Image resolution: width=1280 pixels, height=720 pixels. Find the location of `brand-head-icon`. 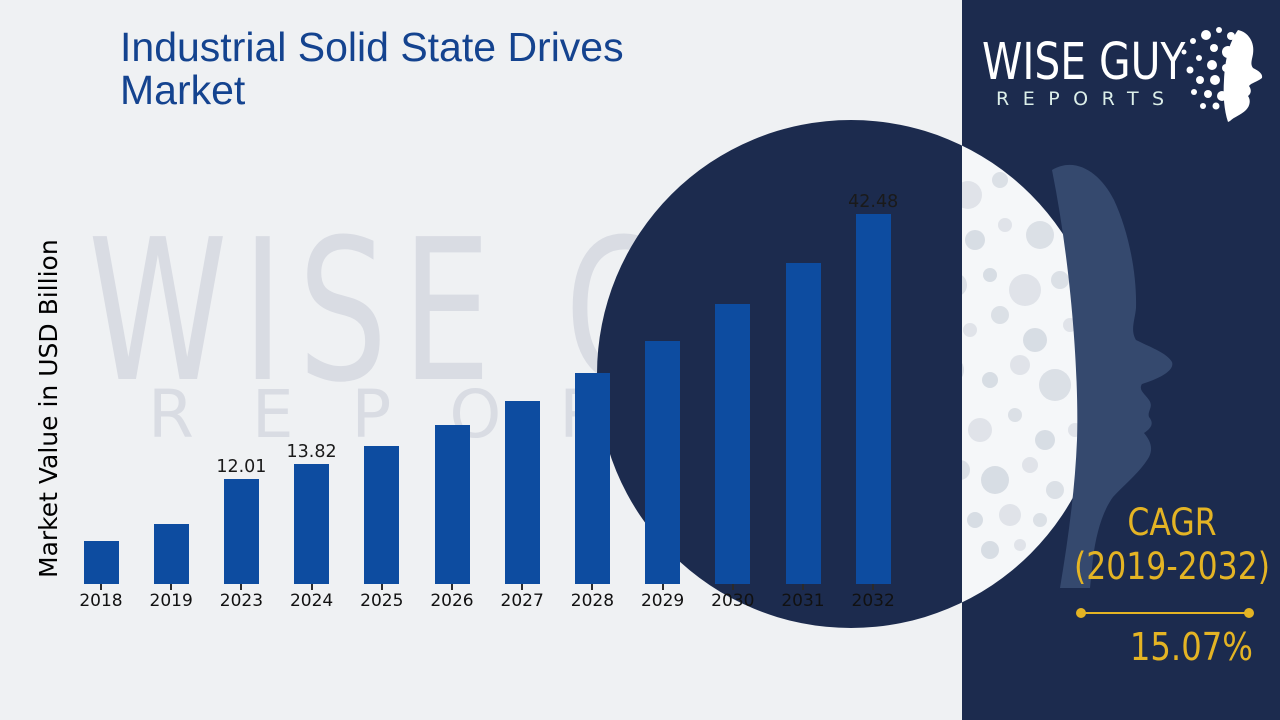

brand-head-icon is located at coordinates (1222, 74).